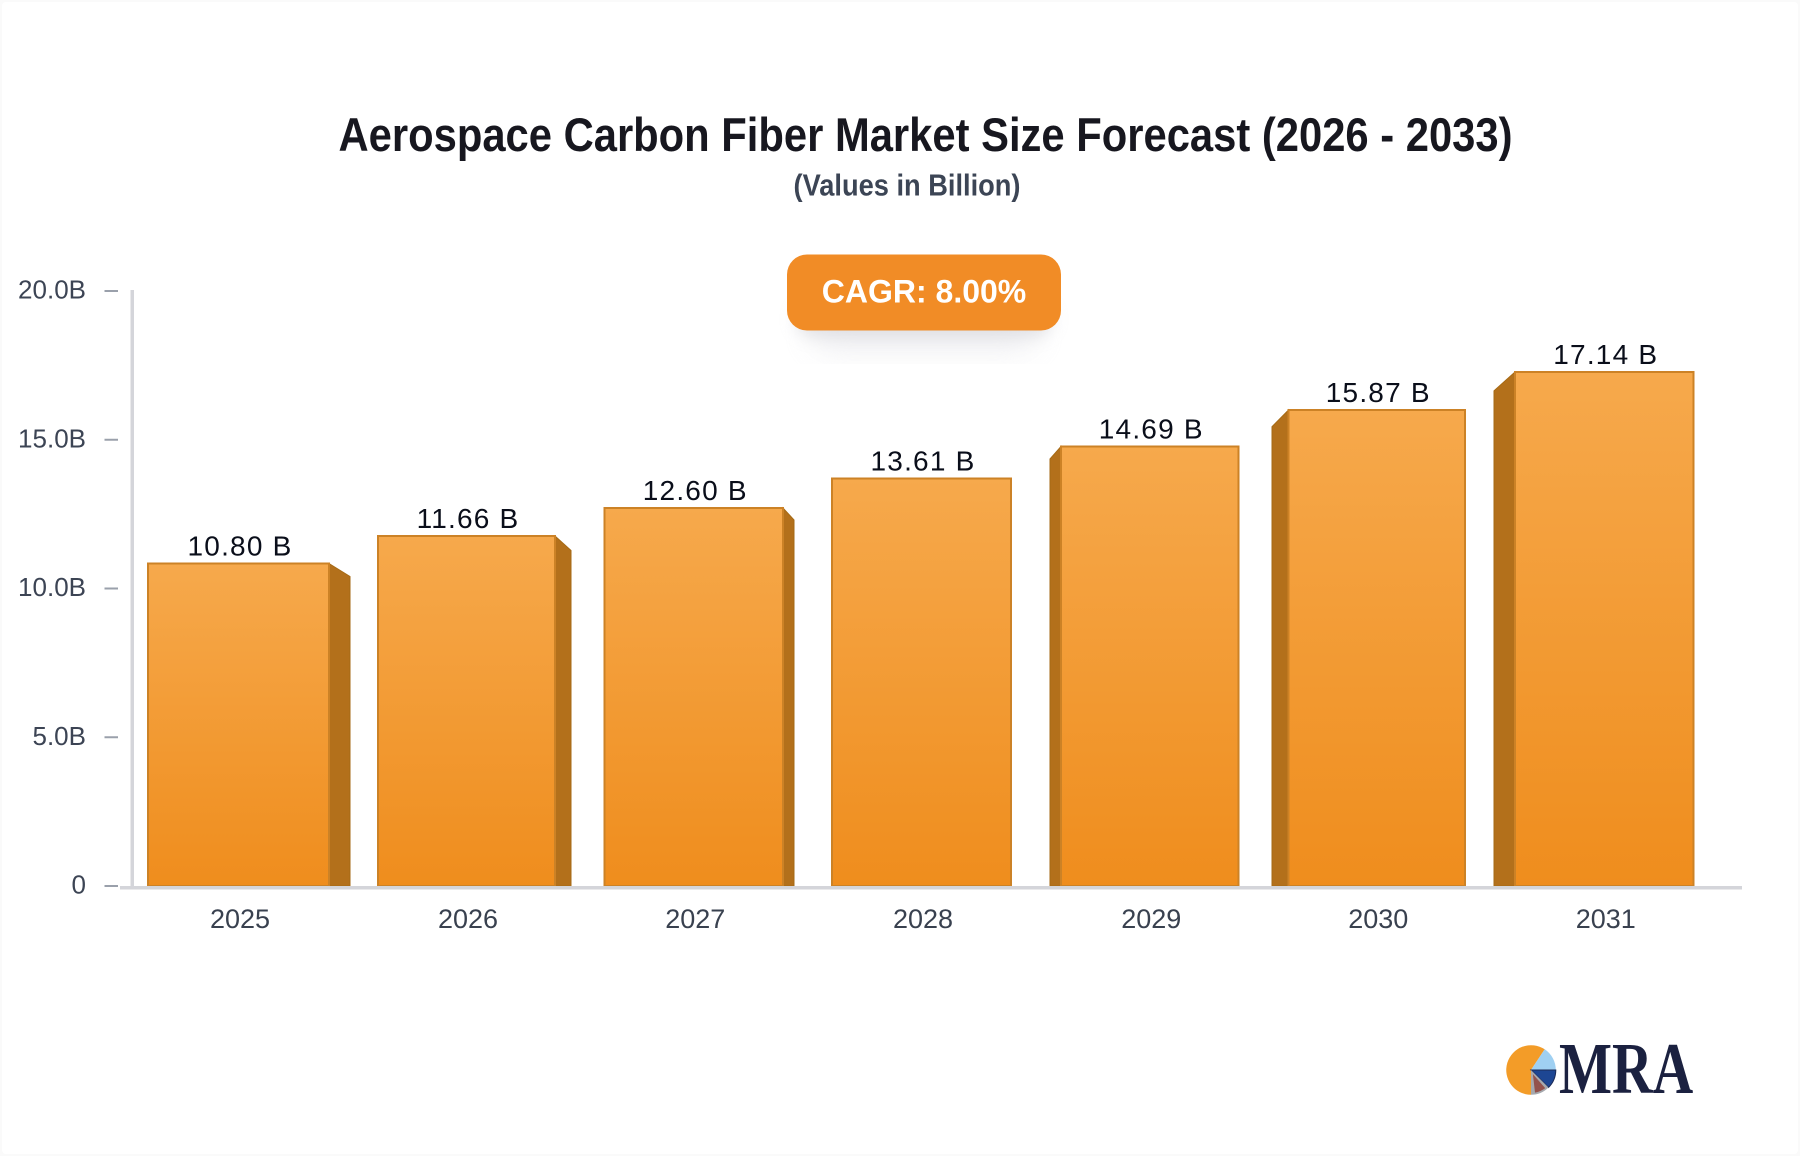  I want to click on svg-text: 2029, so click(1151, 919).